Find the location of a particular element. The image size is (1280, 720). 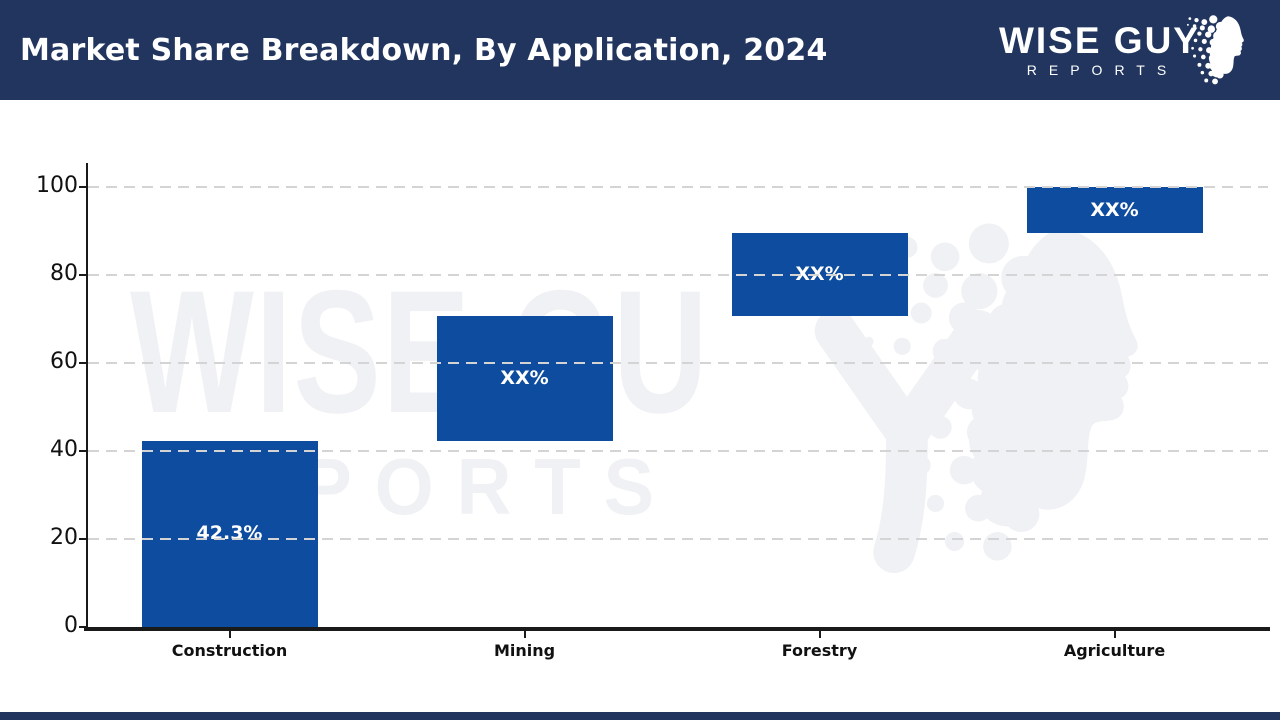

bar-agriculture: XX% is located at coordinates (1114, 210).